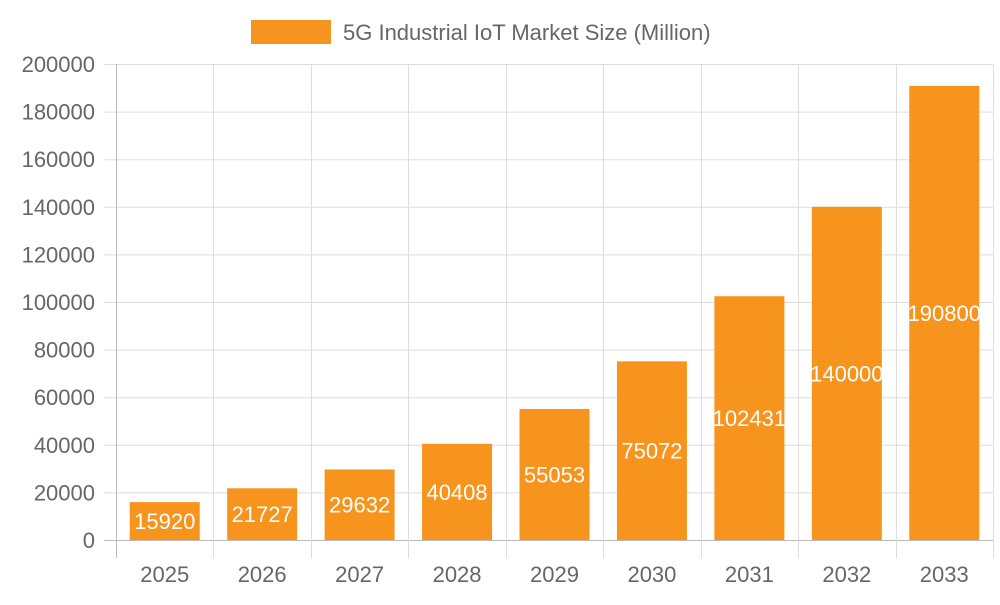 This screenshot has width=1000, height=605. I want to click on x-tick-label: 2028, so click(457, 574).